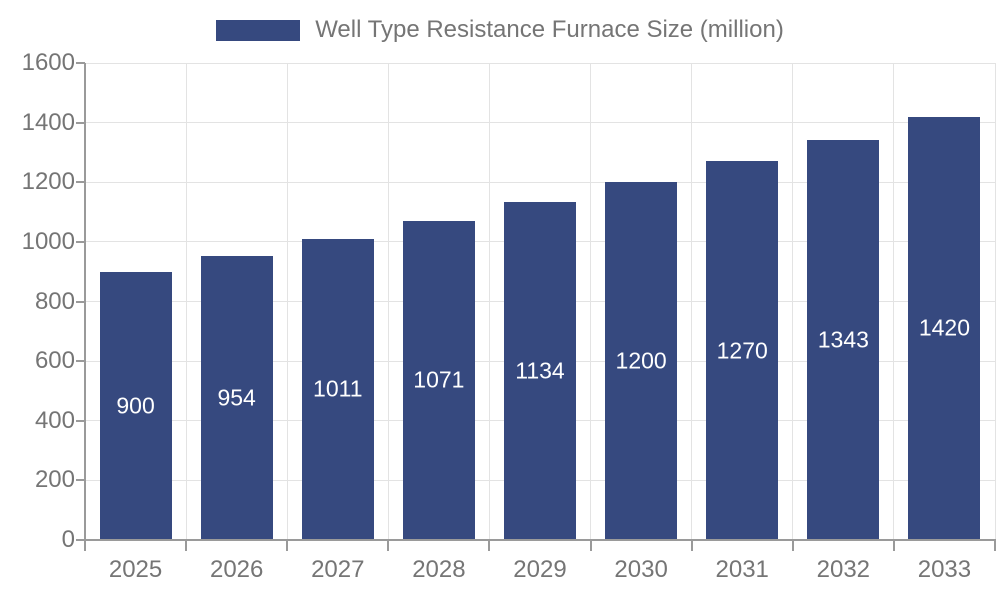  I want to click on y-axis-line, so click(85, 301).